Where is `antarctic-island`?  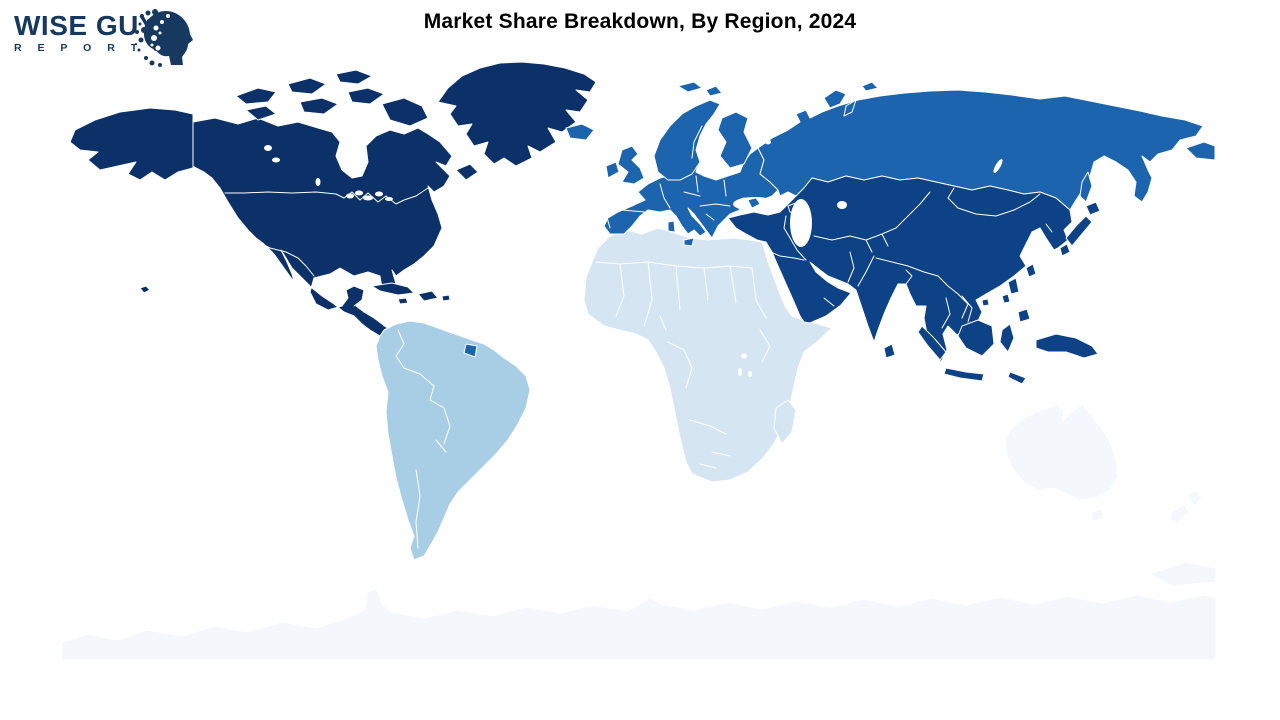
antarctic-island is located at coordinates (1183, 574).